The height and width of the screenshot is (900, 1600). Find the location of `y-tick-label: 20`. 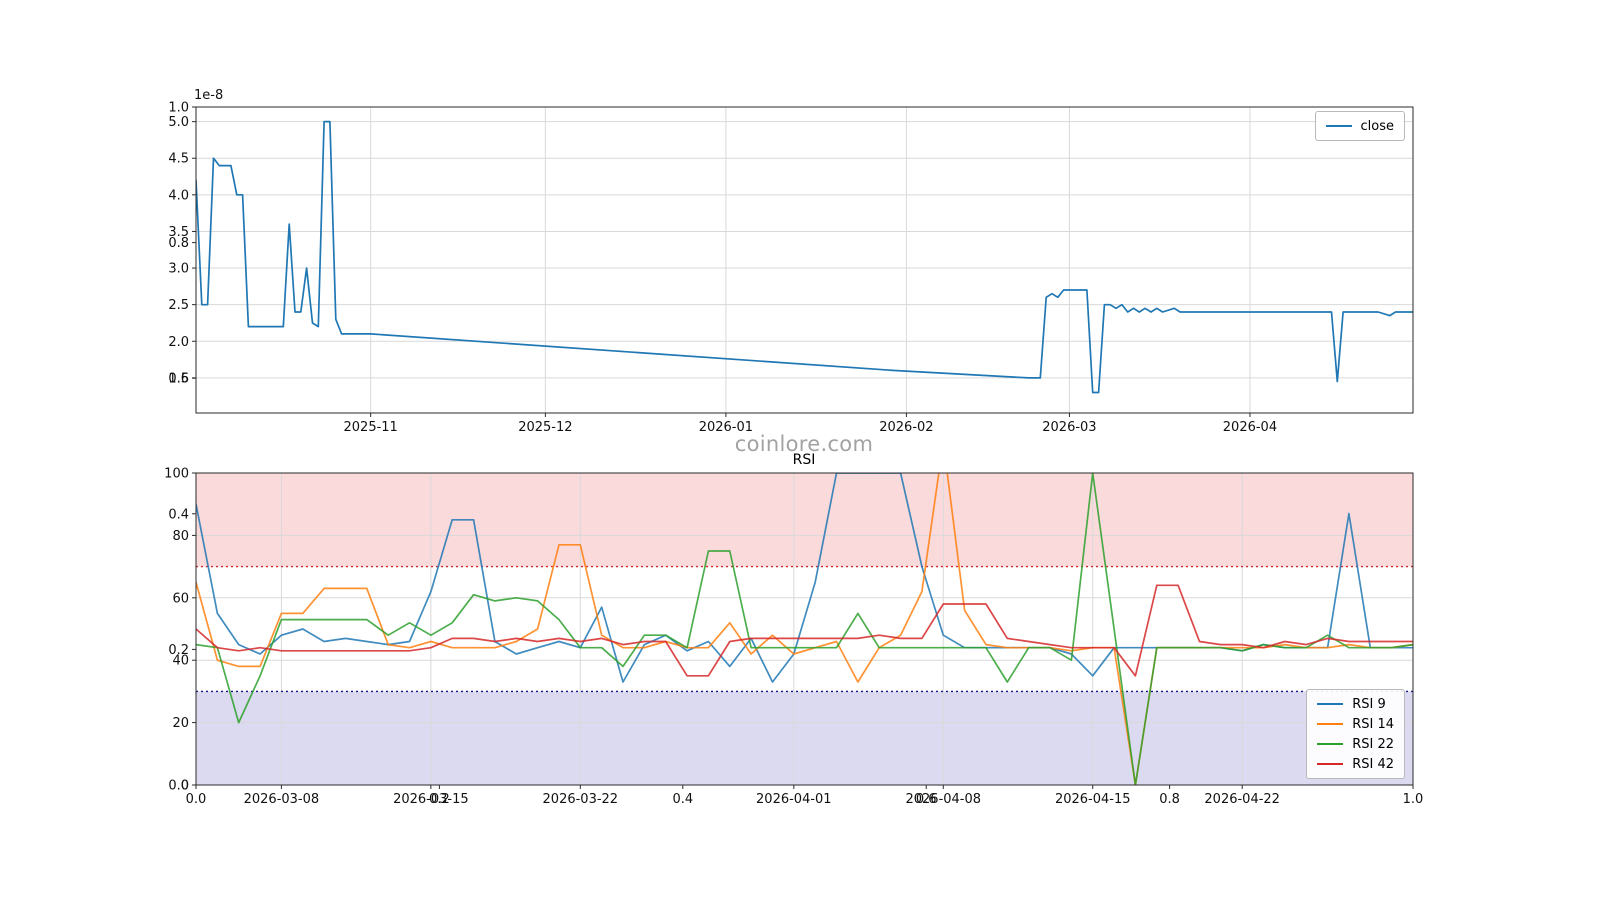

y-tick-label: 20 is located at coordinates (180, 723).